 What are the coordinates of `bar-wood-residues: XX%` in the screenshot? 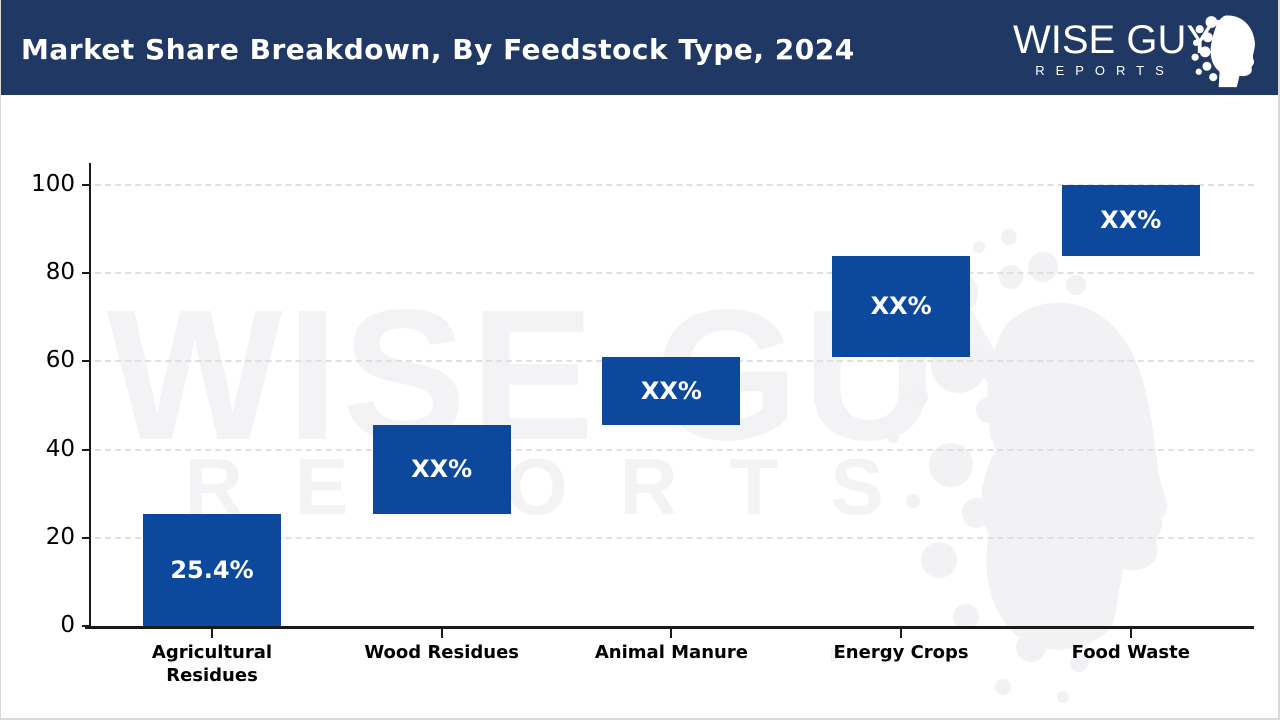 It's located at (441, 469).